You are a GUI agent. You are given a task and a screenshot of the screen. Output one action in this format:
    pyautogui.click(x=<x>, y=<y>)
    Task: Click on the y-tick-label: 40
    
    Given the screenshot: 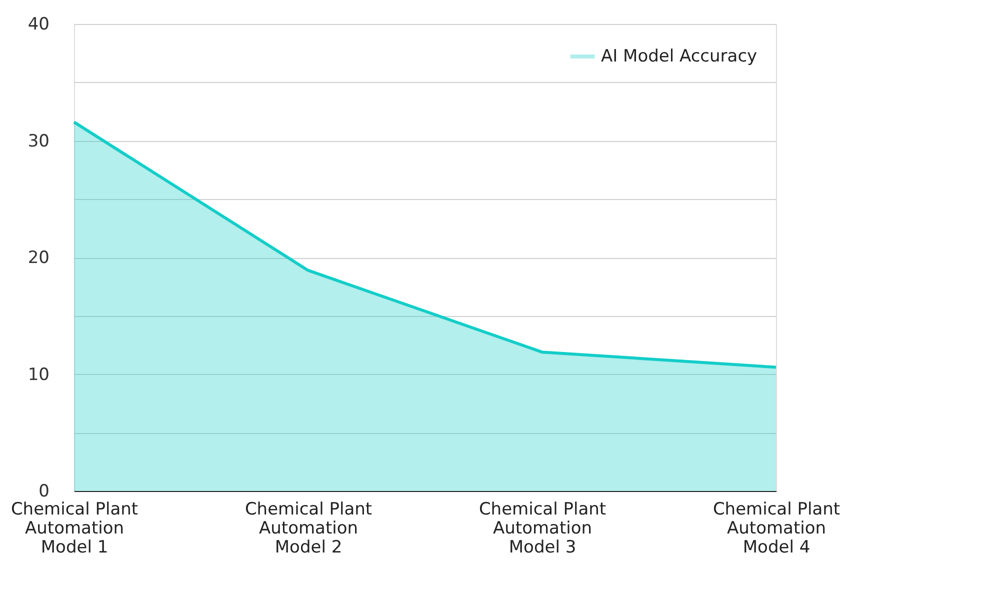 What is the action you would take?
    pyautogui.click(x=39, y=24)
    